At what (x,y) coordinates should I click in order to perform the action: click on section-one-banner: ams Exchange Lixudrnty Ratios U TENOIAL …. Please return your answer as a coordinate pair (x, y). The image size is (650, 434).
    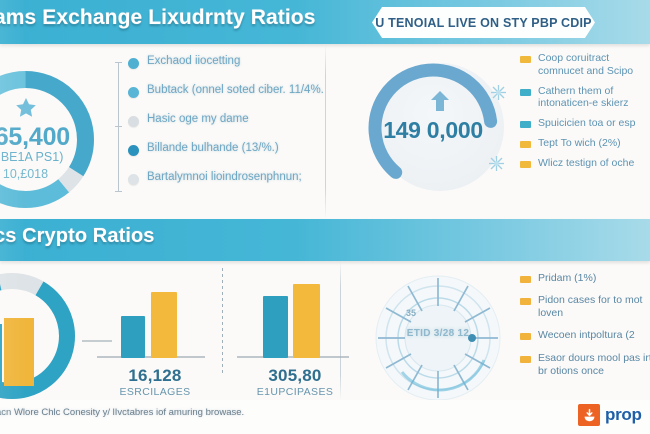
    Looking at the image, I should click on (325, 22).